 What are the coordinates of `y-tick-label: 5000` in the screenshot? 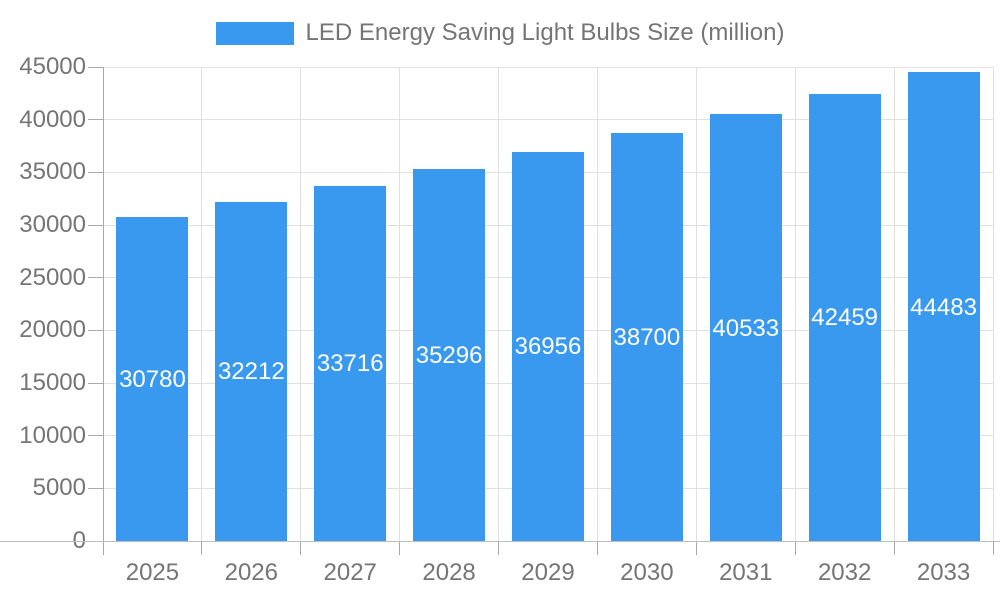 It's located at (59, 488).